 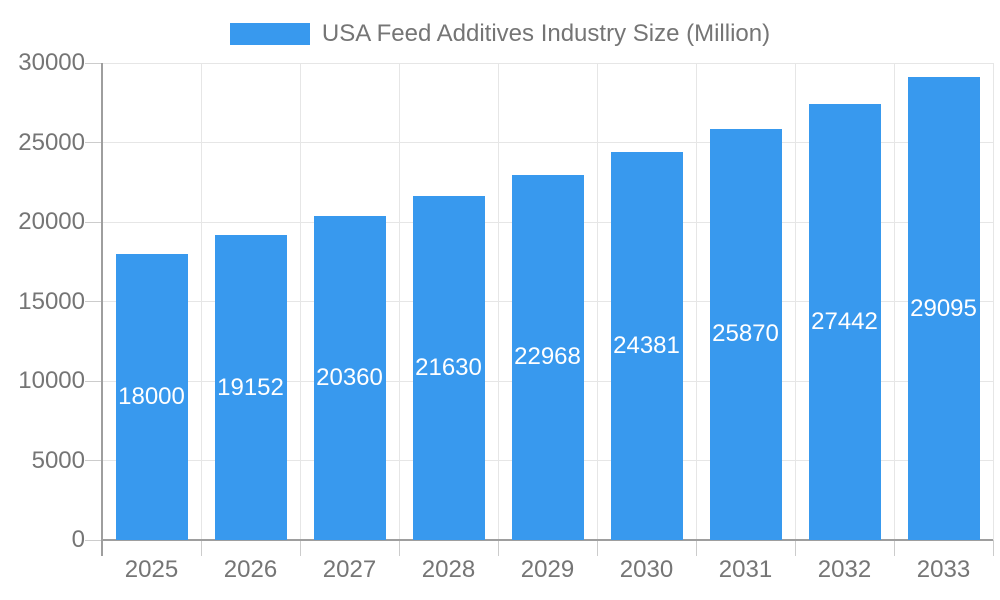 I want to click on bar: 22968, so click(x=547, y=357).